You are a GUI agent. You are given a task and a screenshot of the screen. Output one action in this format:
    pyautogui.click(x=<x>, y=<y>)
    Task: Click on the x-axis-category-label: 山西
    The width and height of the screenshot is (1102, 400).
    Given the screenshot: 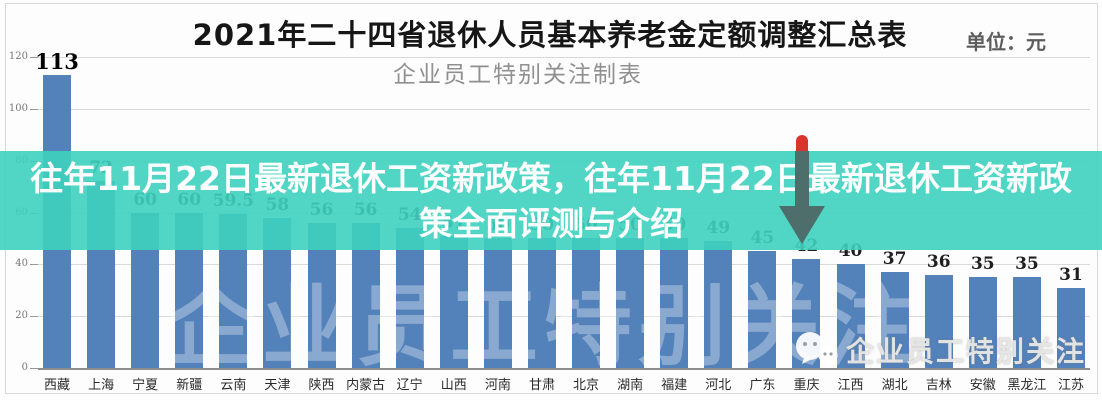 What is the action you would take?
    pyautogui.click(x=453, y=385)
    